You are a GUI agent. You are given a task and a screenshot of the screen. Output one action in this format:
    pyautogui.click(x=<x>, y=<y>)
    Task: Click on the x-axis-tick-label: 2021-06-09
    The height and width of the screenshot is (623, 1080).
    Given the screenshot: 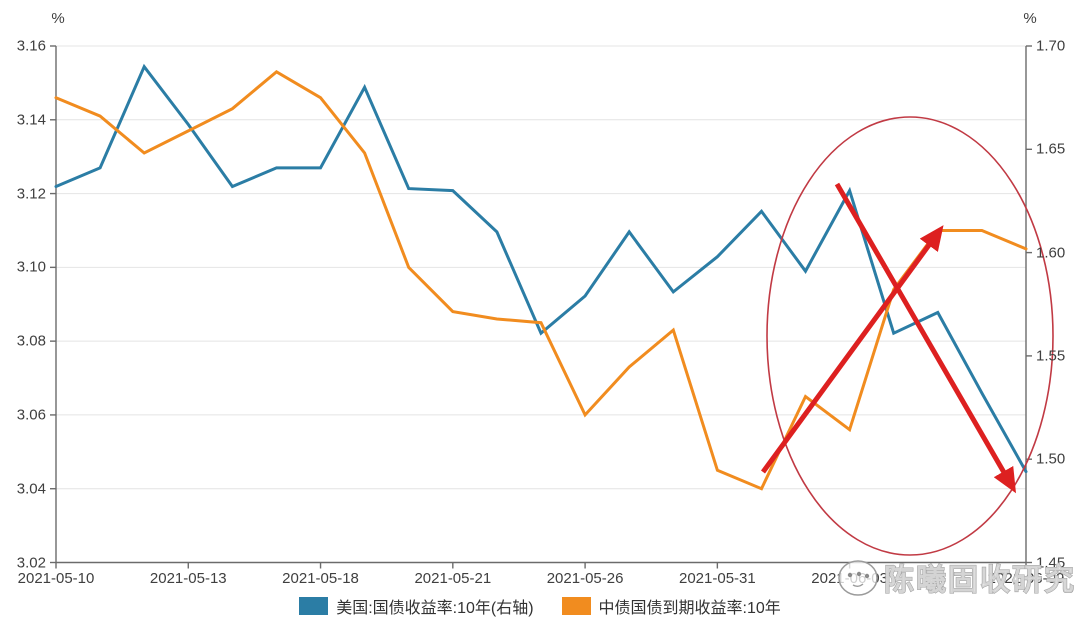 What is the action you would take?
    pyautogui.click(x=1026, y=578)
    